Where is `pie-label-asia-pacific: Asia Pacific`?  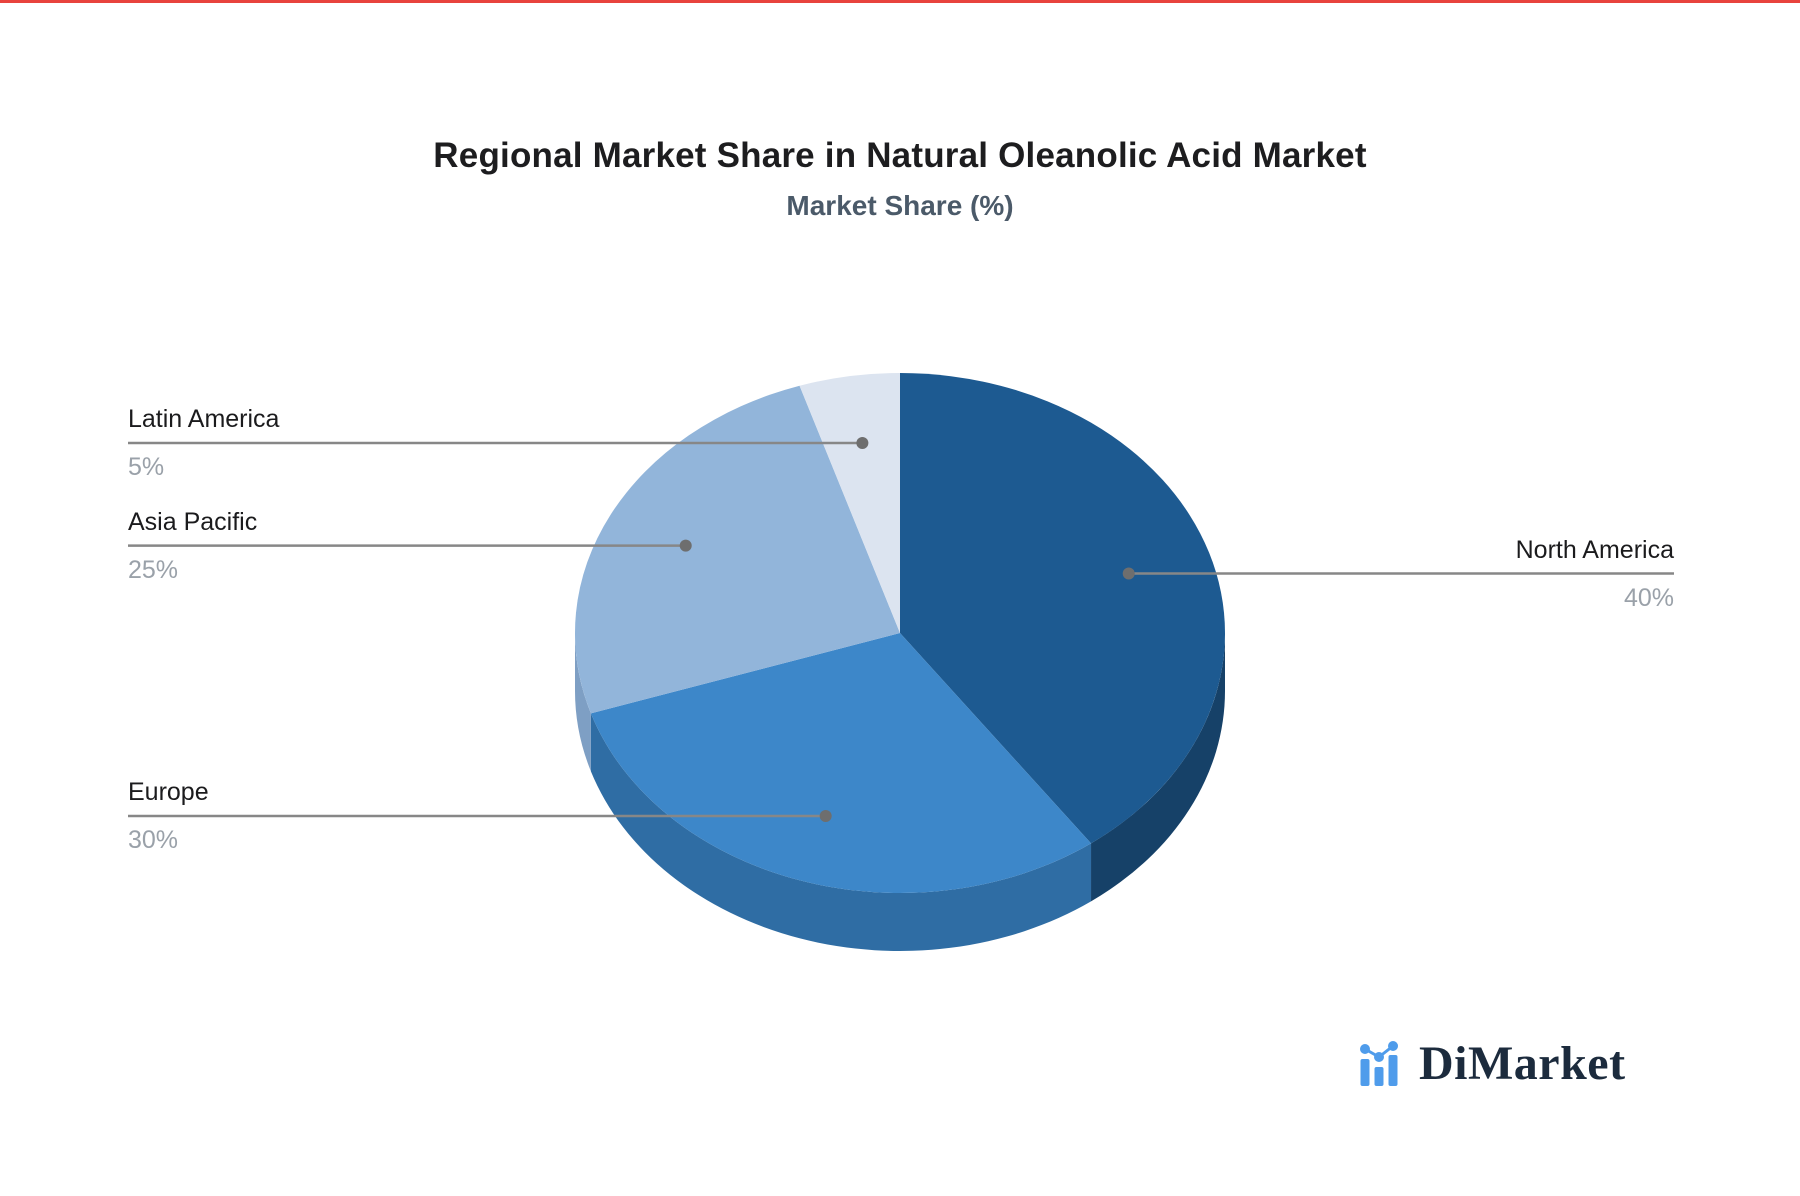 pie-label-asia-pacific: Asia Pacific is located at coordinates (193, 521).